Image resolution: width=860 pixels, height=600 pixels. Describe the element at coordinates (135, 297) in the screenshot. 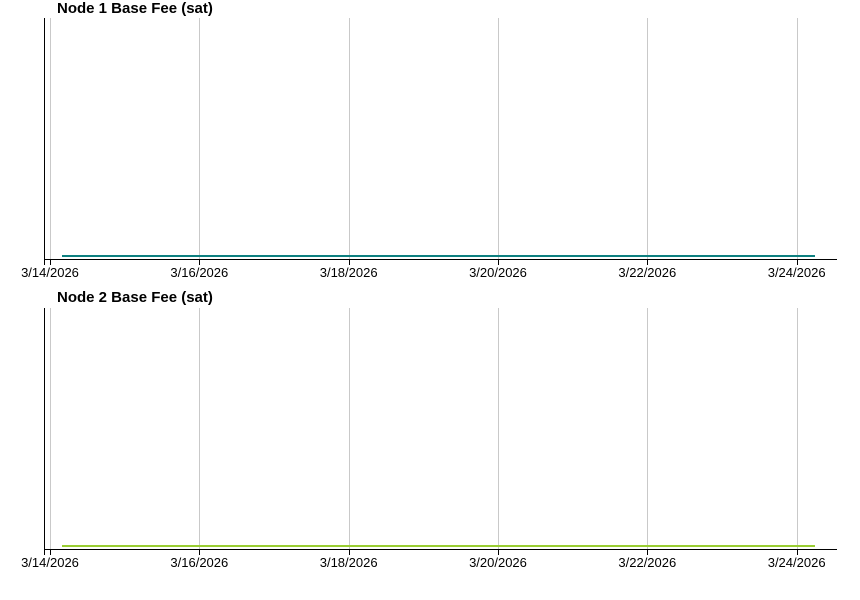

I see `chart-title: Node 2 Base Fee (sat)` at that location.